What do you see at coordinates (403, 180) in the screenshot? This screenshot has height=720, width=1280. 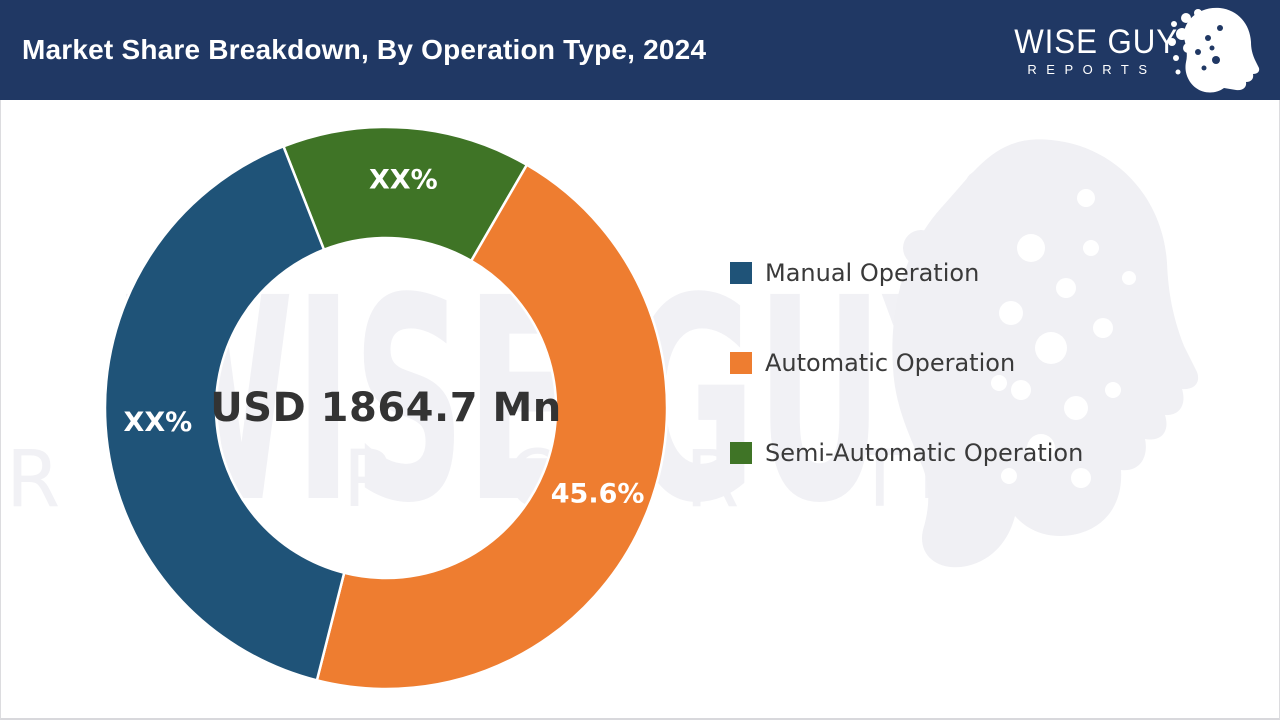 I see `slice-label-0: XX%` at bounding box center [403, 180].